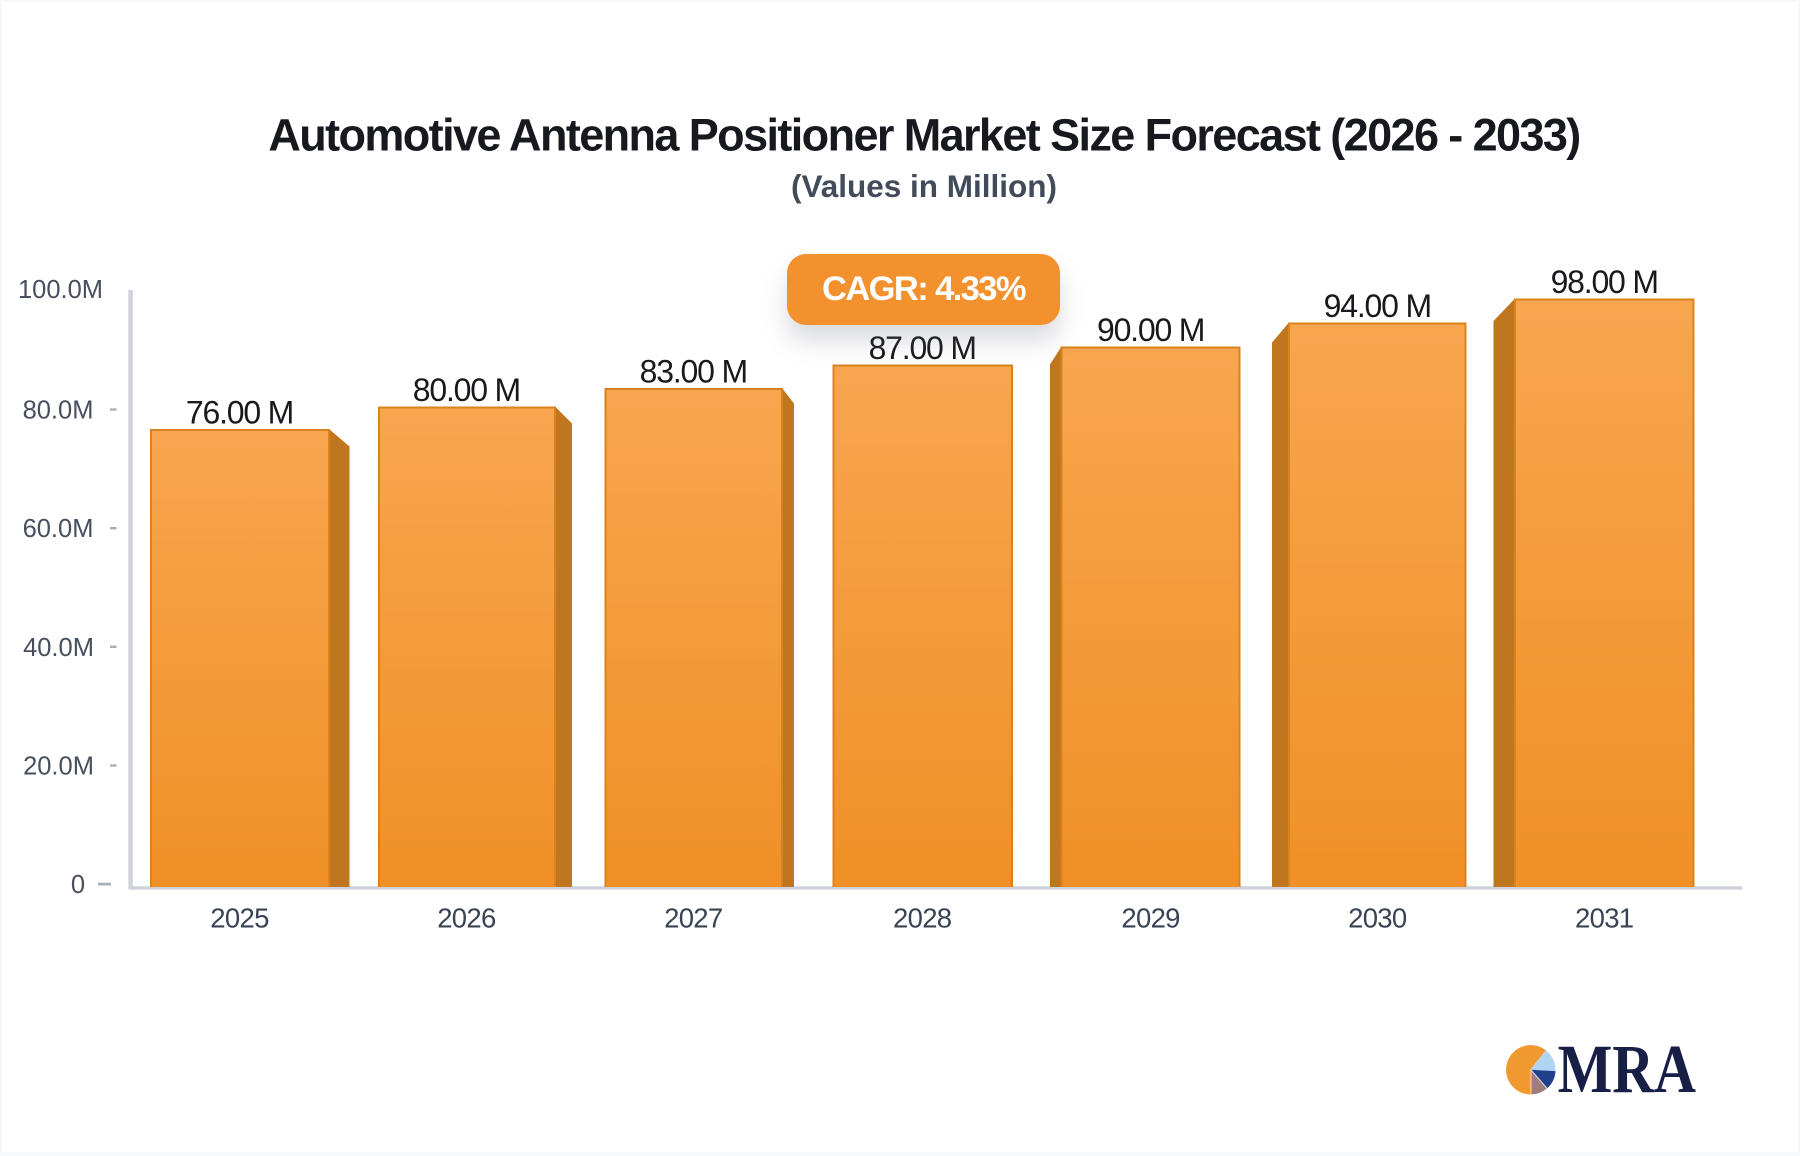  I want to click on svg-text: 80.0M, so click(58, 411).